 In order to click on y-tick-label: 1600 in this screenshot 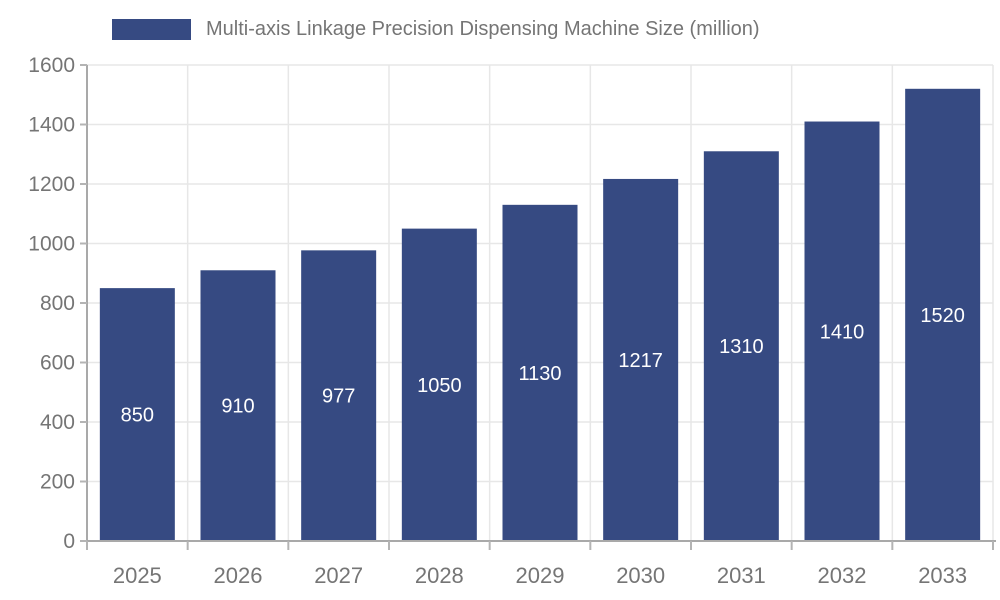, I will do `click(51, 65)`.